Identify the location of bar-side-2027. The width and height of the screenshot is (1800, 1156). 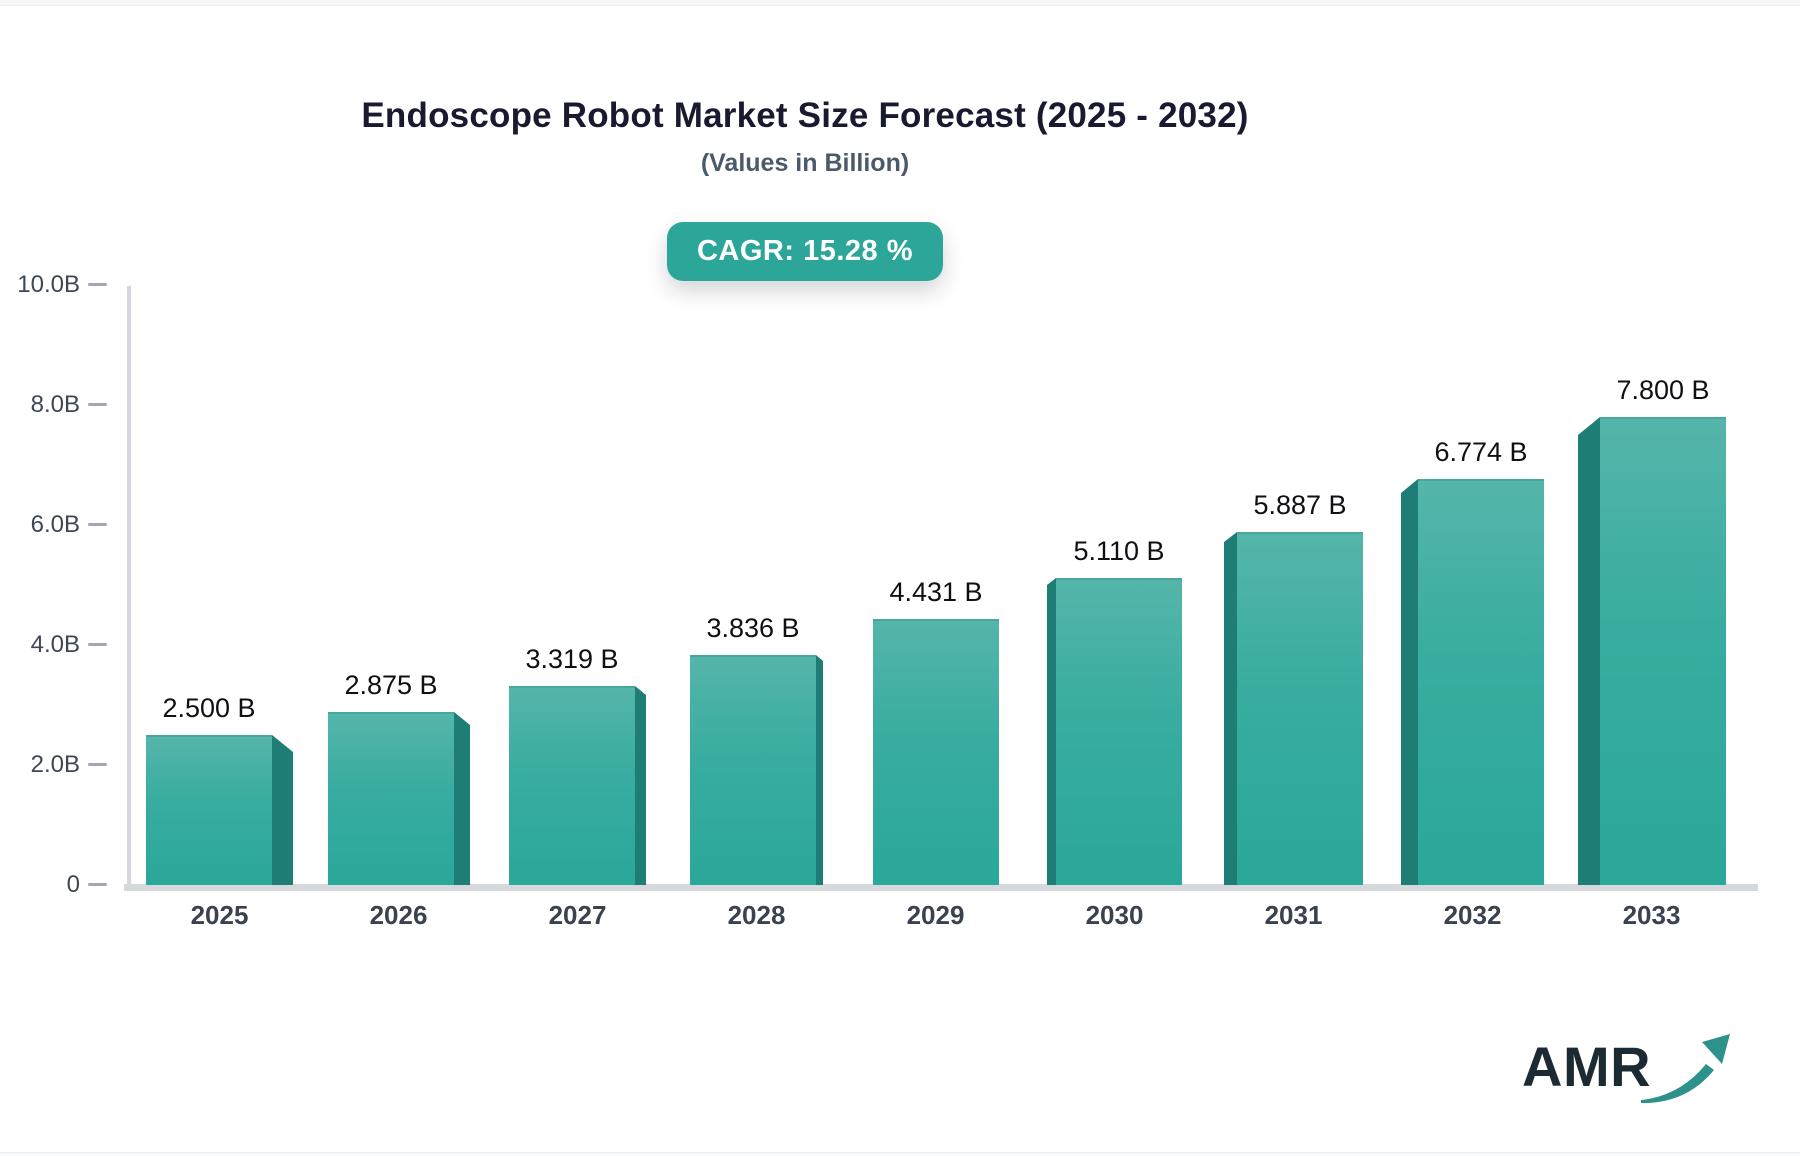
(640, 785).